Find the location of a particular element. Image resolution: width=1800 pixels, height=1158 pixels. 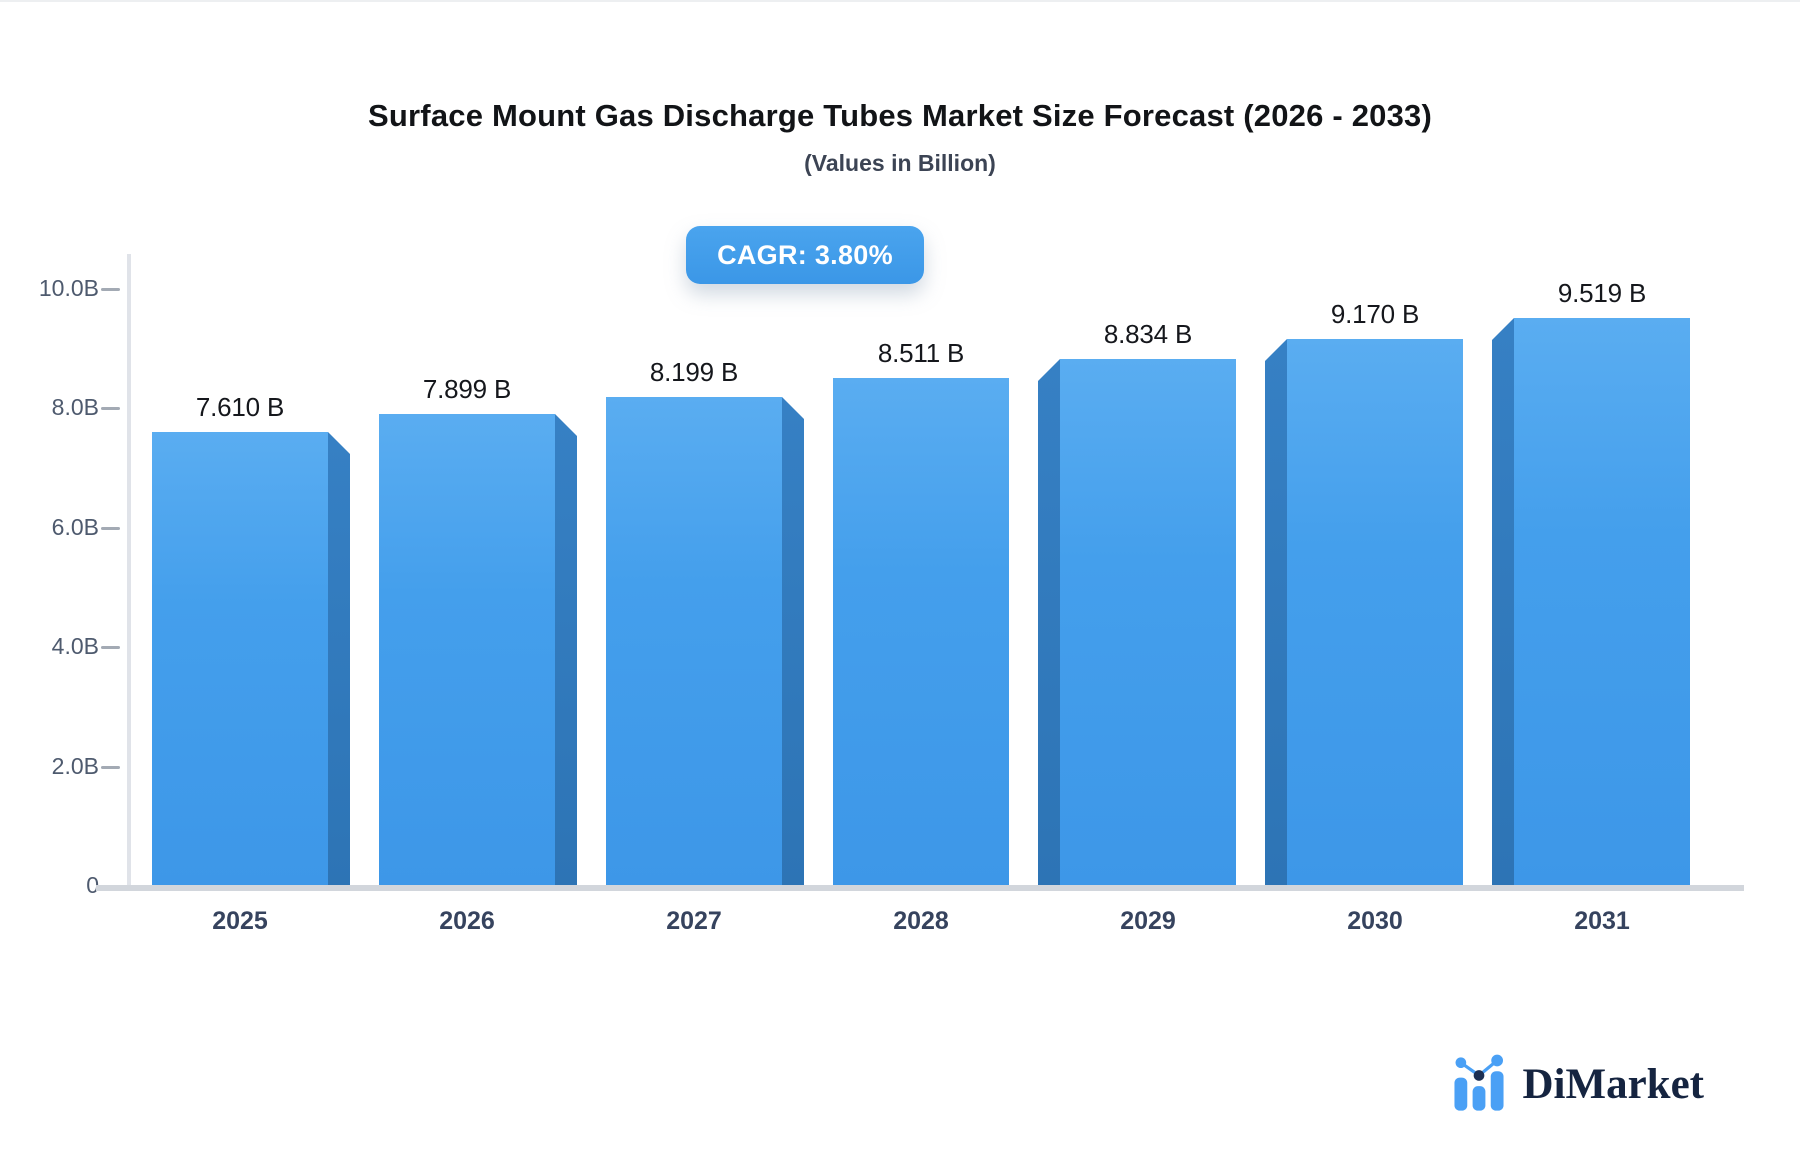

y-tick-label-2.0B: 2.0B is located at coordinates (75, 765).